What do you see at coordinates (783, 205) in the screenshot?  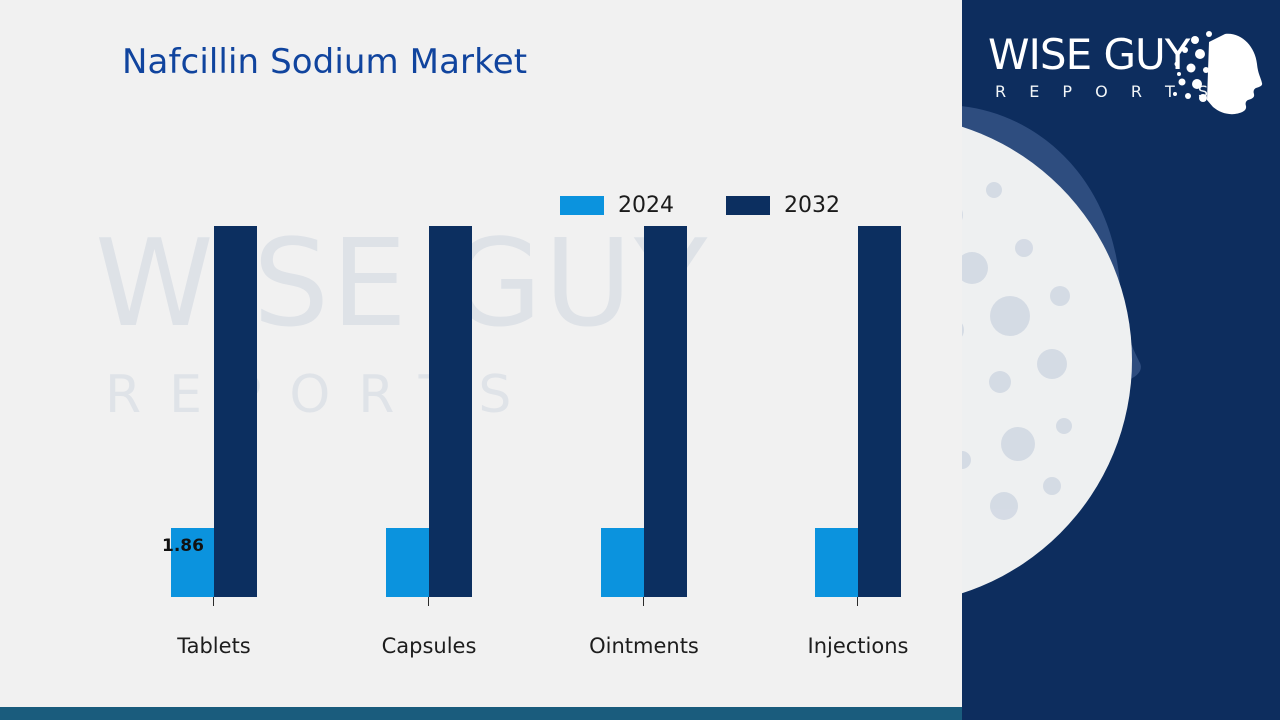 I see `legend-item-2032: 2032` at bounding box center [783, 205].